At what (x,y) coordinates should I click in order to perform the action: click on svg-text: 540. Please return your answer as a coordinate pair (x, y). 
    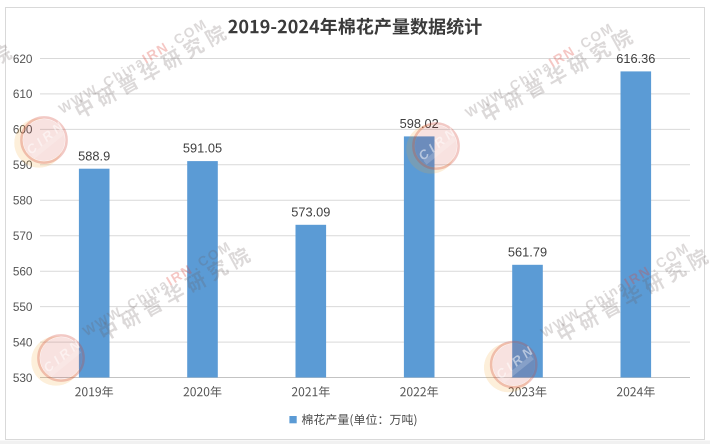
    Looking at the image, I should click on (23, 342).